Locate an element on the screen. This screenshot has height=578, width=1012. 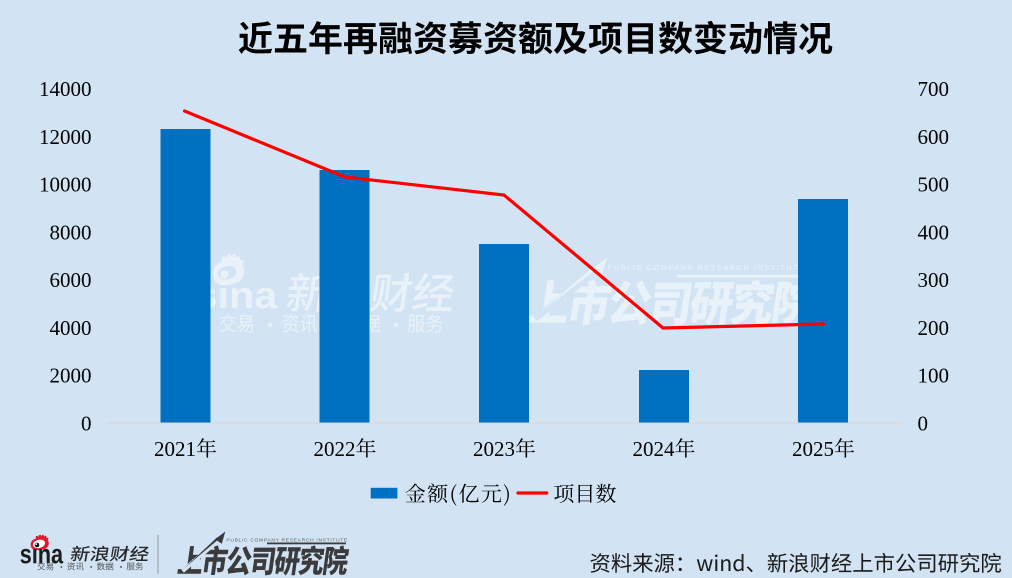
svg-text: 200 is located at coordinates (934, 328).